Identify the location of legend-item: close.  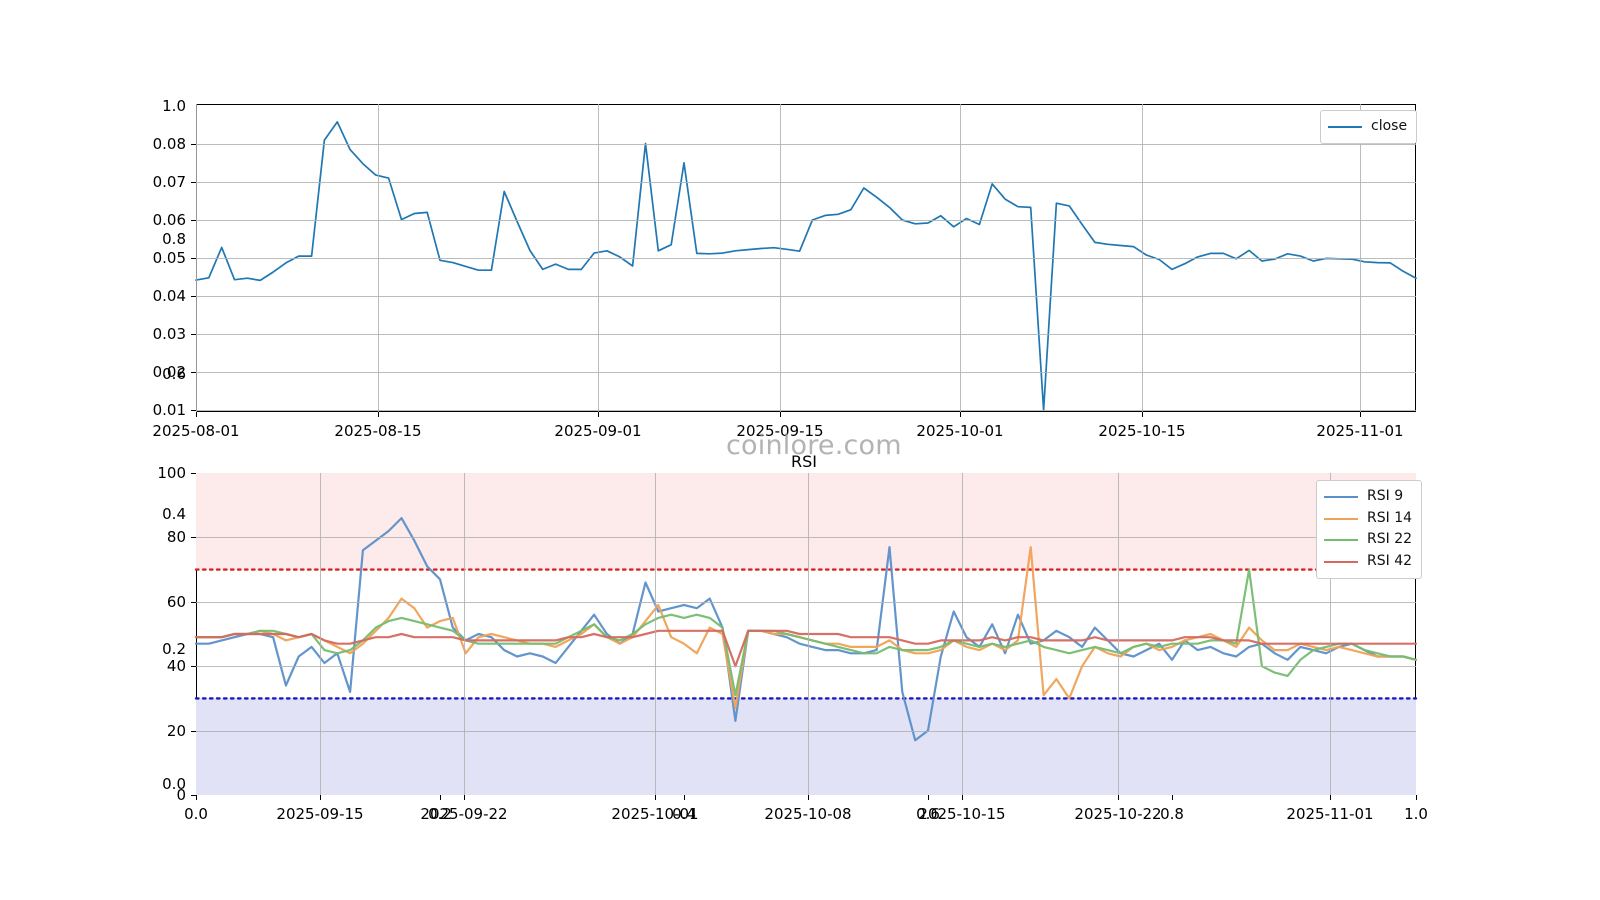
(1367, 127).